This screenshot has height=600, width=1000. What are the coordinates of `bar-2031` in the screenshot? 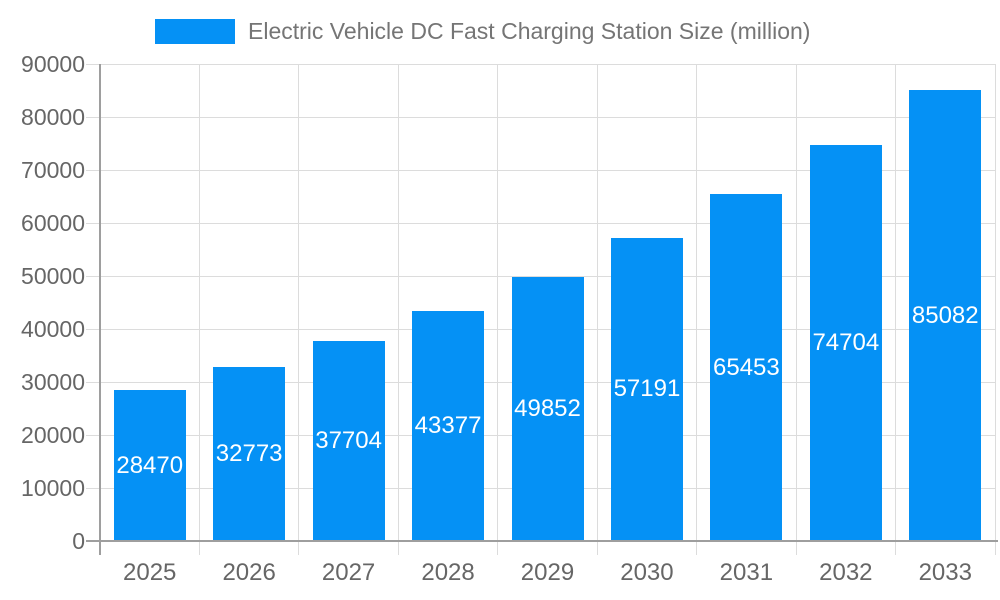 It's located at (746, 367).